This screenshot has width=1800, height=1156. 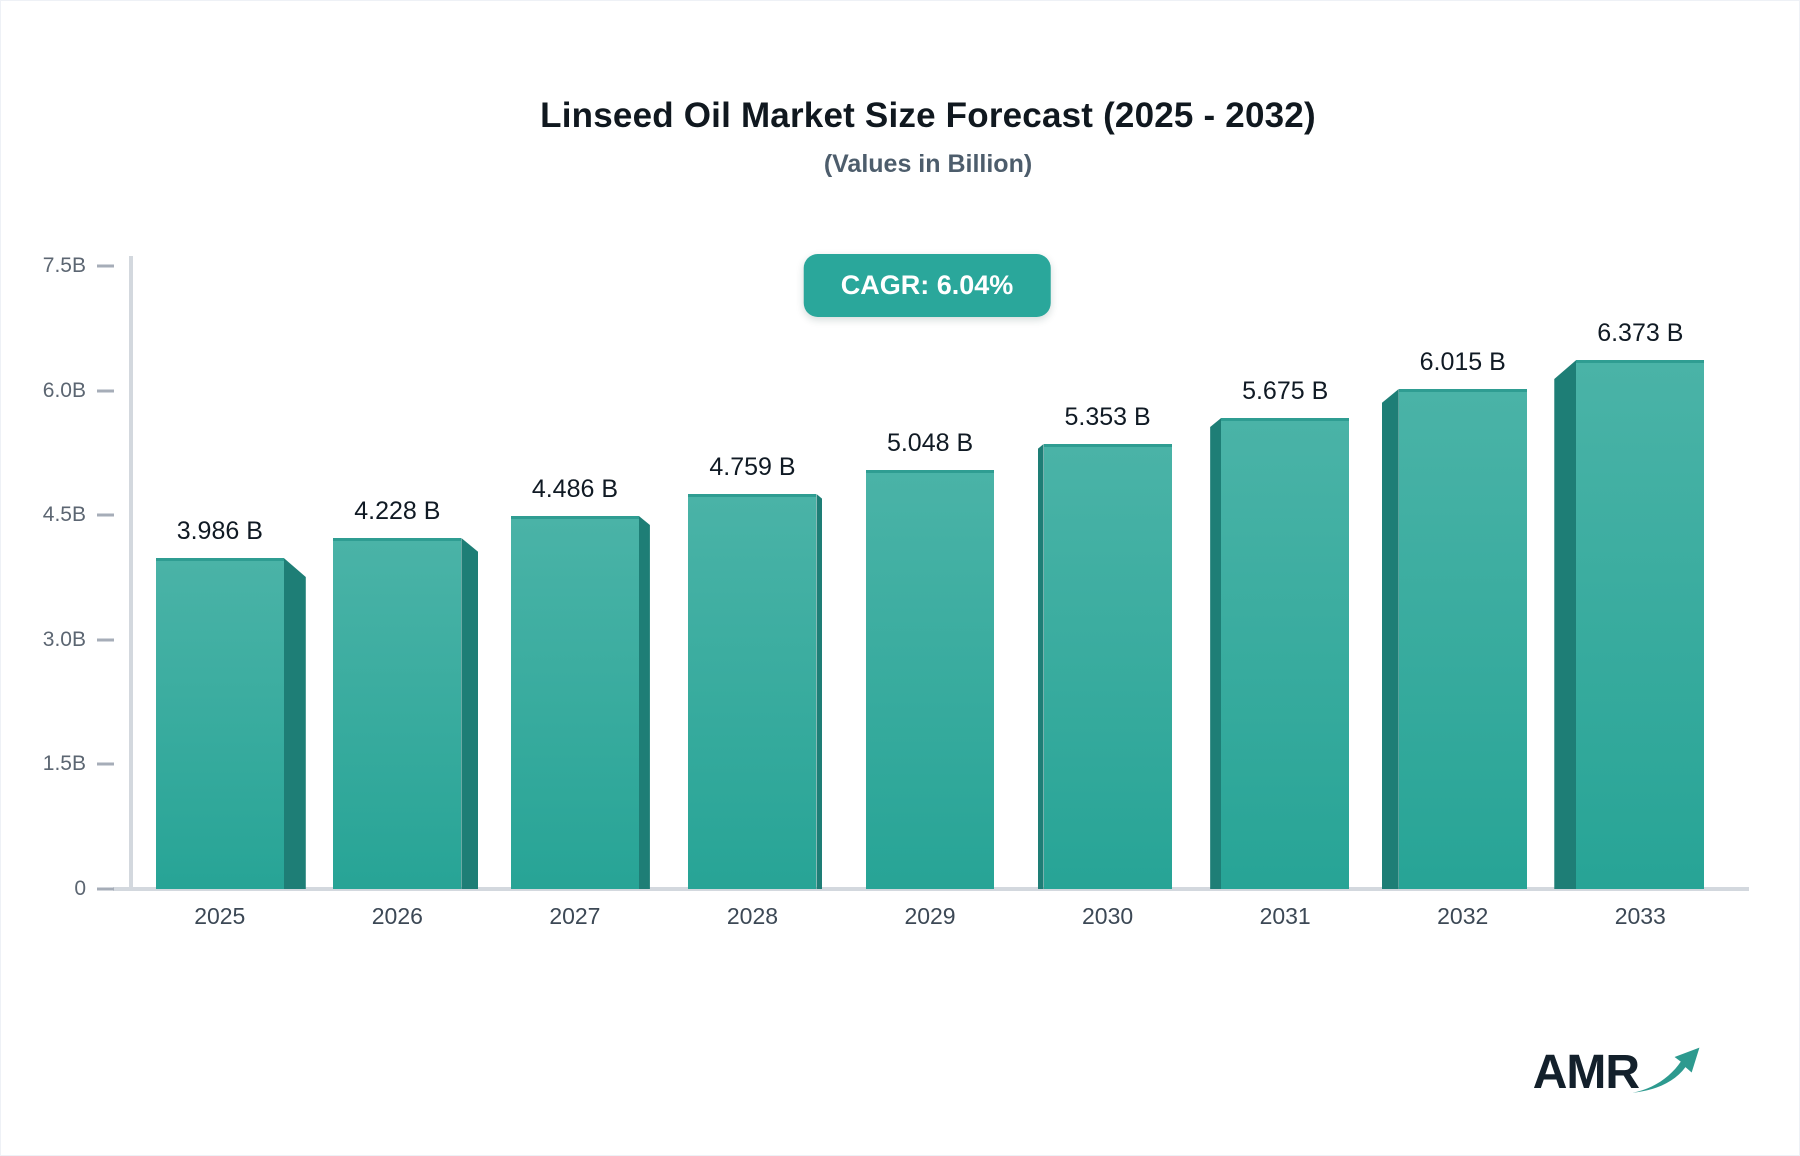 I want to click on bar: 6.015 B, so click(x=1463, y=577).